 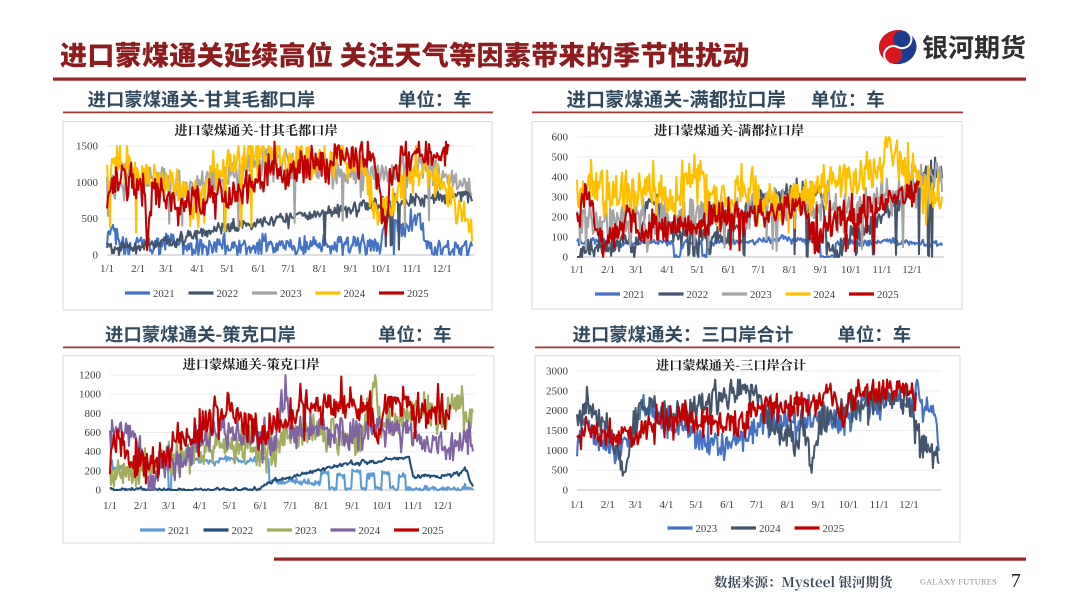 I want to click on svg-text: 800, so click(x=93, y=414).